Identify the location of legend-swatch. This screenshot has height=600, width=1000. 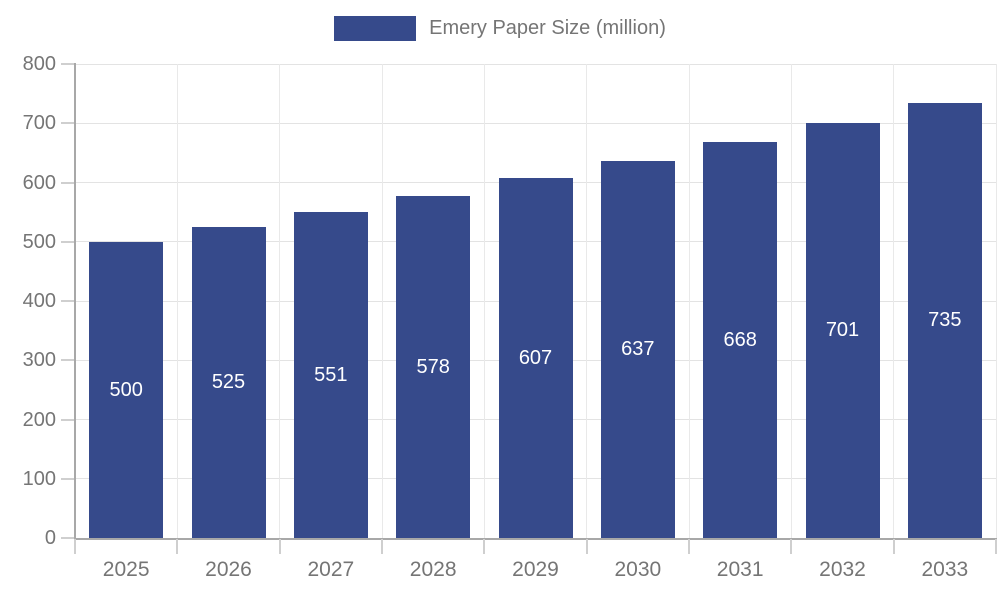
(375, 28).